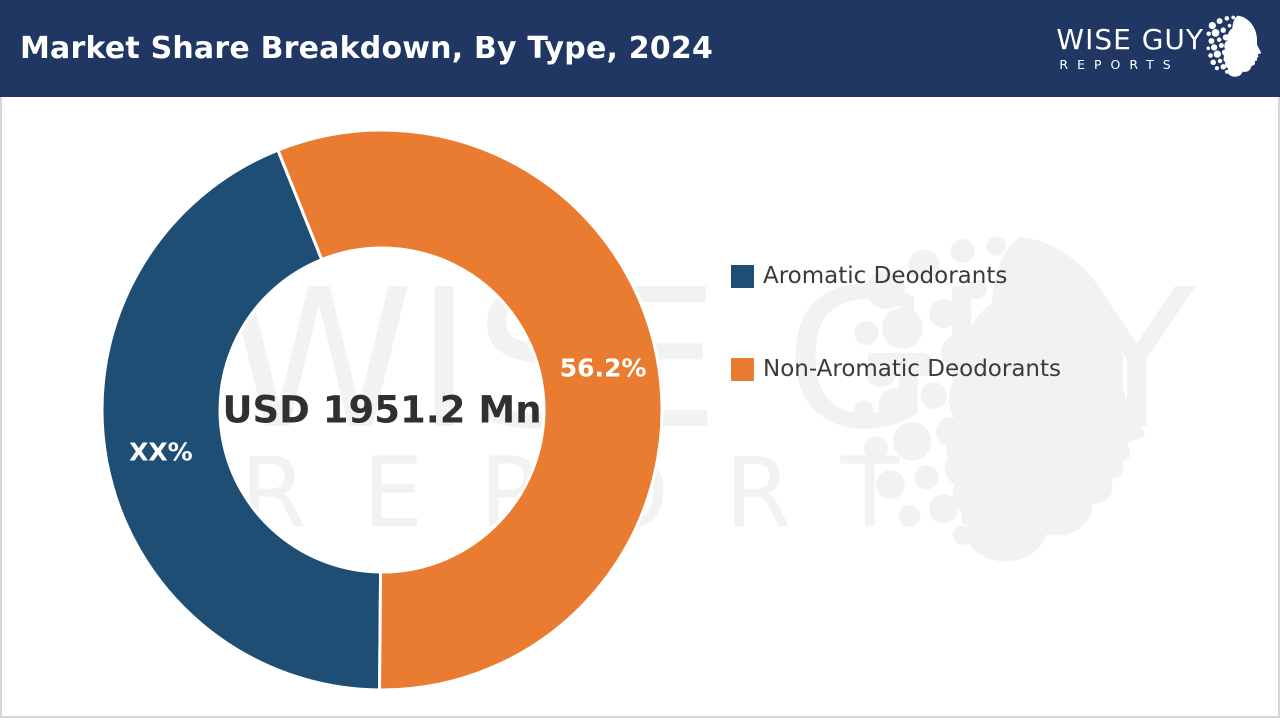  What do you see at coordinates (912, 369) in the screenshot?
I see `legend-label-non-aromatic: Non-Aromatic Deodorants` at bounding box center [912, 369].